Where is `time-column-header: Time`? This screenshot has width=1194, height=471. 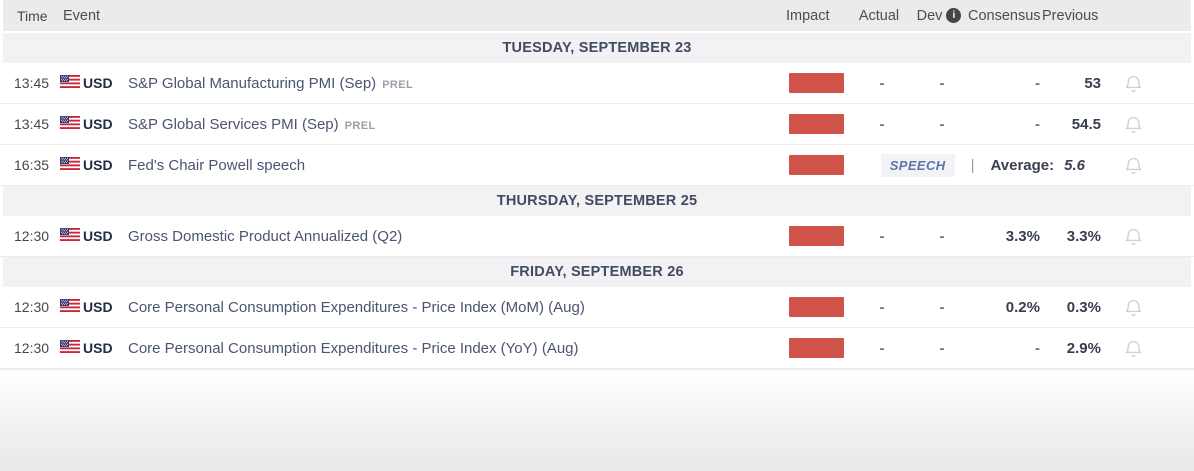
time-column-header: Time is located at coordinates (32, 15).